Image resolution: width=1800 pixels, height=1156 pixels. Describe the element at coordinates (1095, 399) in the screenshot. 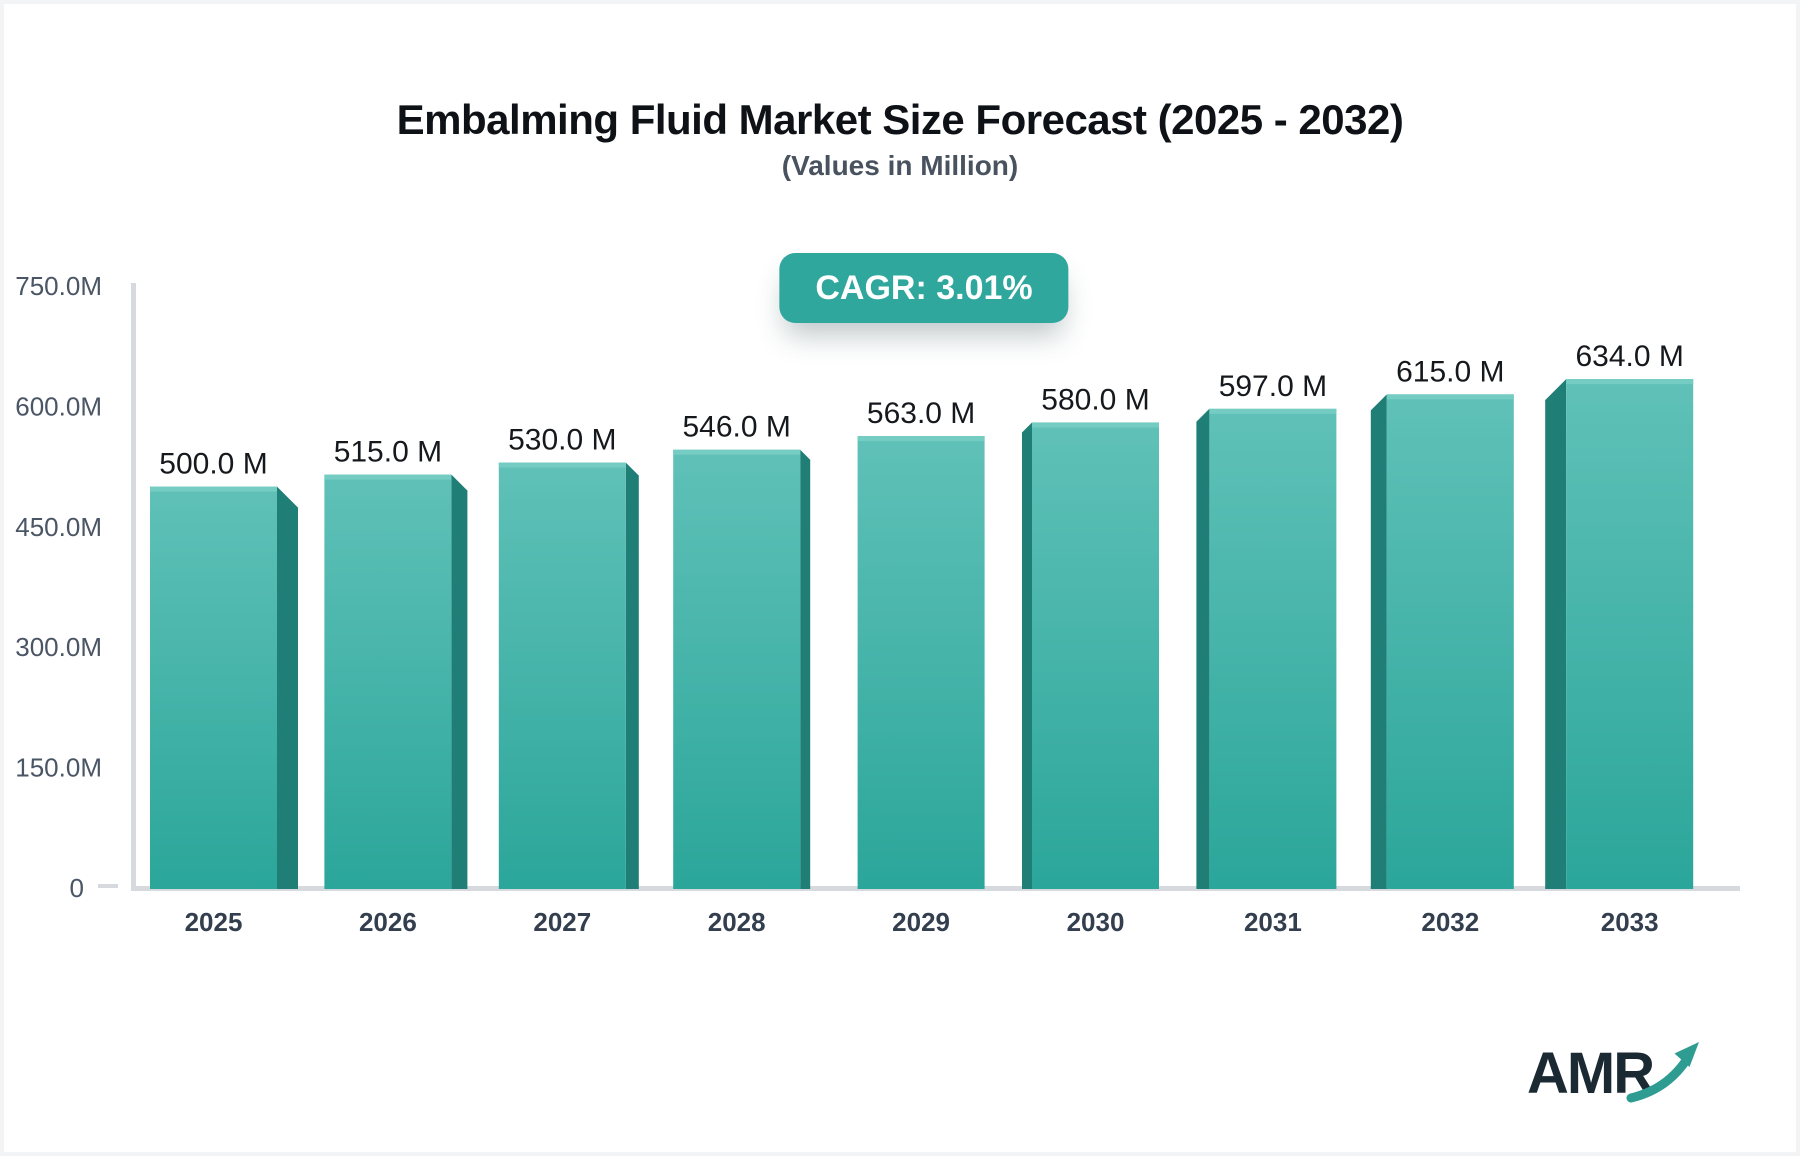

I see `bar-value-label: 580.0 M` at that location.